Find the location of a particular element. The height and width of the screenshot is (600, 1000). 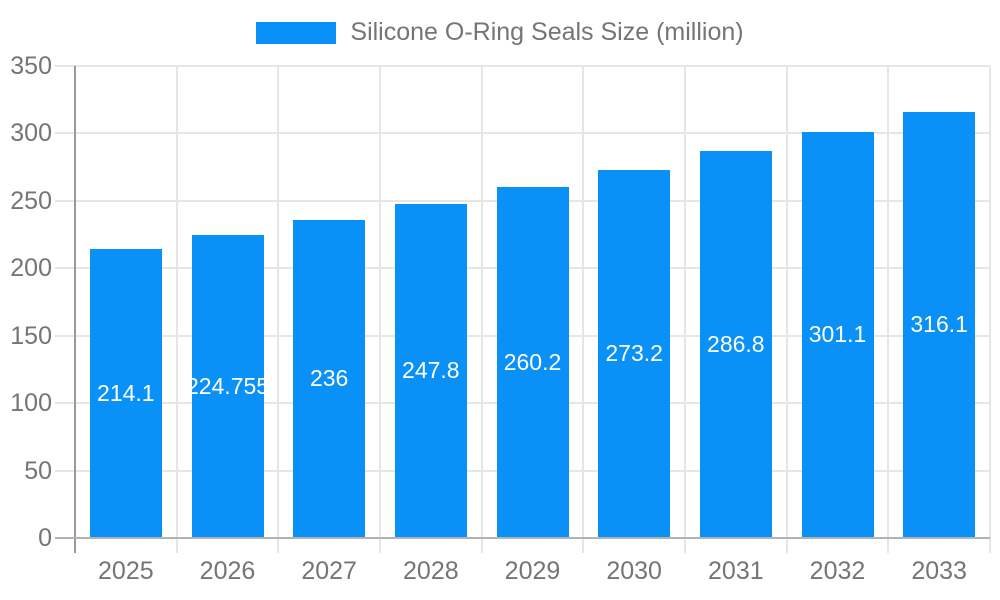

bar-2027: 236 is located at coordinates (329, 378).